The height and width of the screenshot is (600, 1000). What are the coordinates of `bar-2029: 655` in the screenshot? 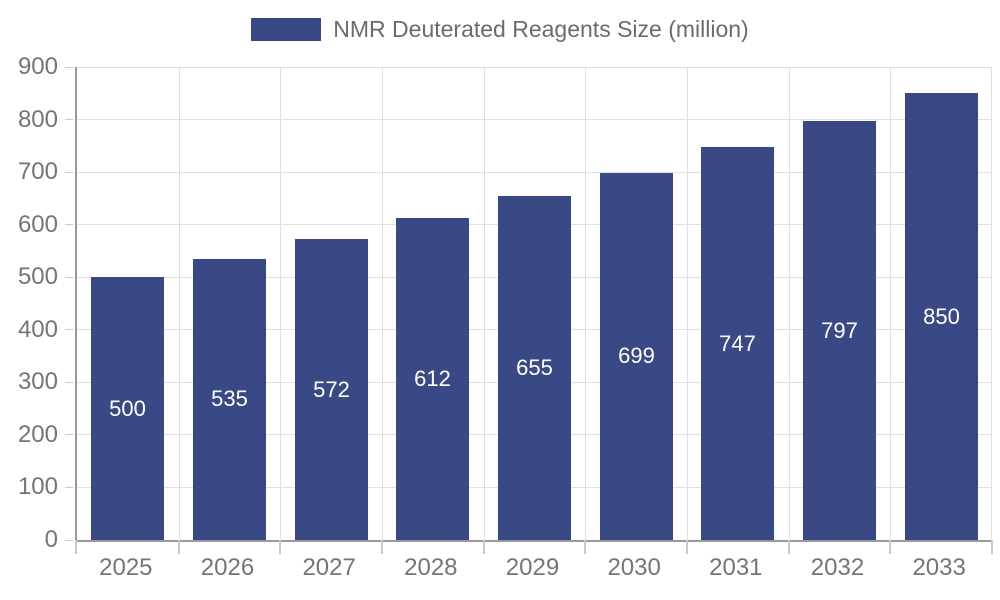 It's located at (534, 367).